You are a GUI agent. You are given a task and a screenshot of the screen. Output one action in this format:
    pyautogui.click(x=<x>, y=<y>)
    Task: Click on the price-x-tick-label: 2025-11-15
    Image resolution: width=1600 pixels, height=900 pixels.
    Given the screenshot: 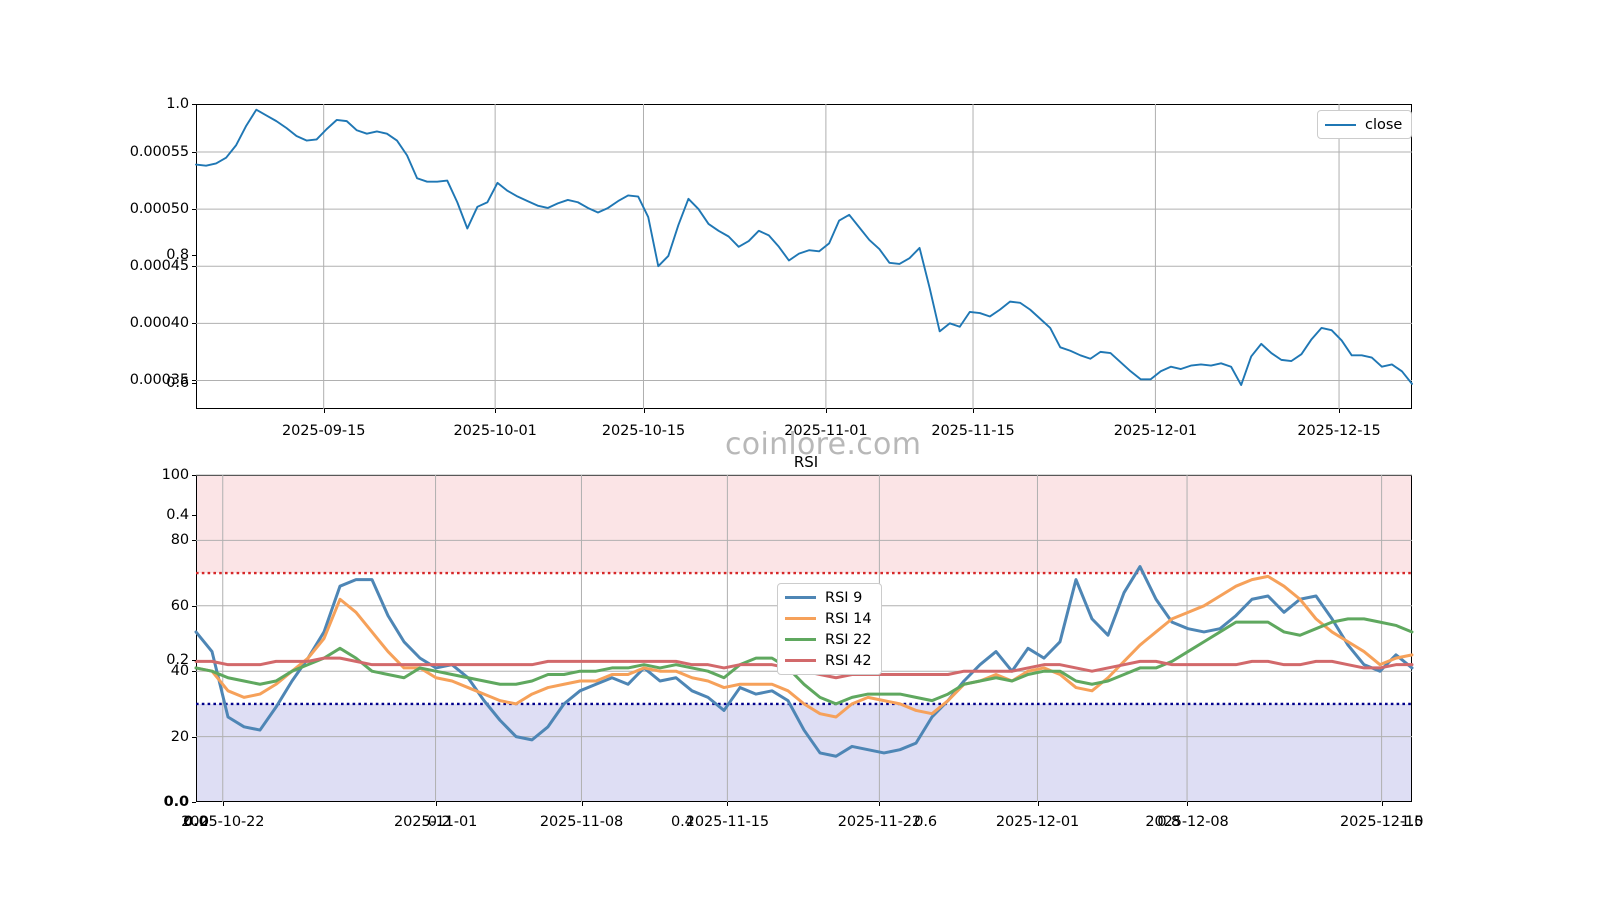 What is the action you would take?
    pyautogui.click(x=973, y=431)
    